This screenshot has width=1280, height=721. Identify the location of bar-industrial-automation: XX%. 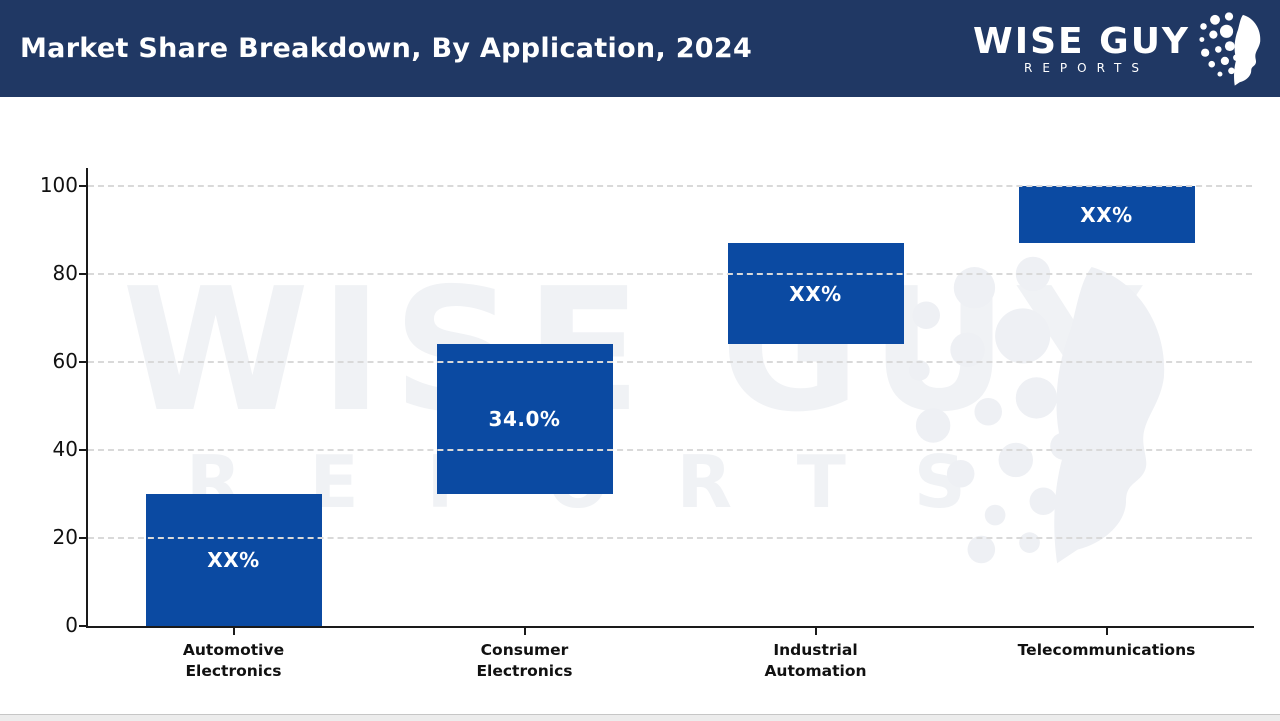
(815, 294).